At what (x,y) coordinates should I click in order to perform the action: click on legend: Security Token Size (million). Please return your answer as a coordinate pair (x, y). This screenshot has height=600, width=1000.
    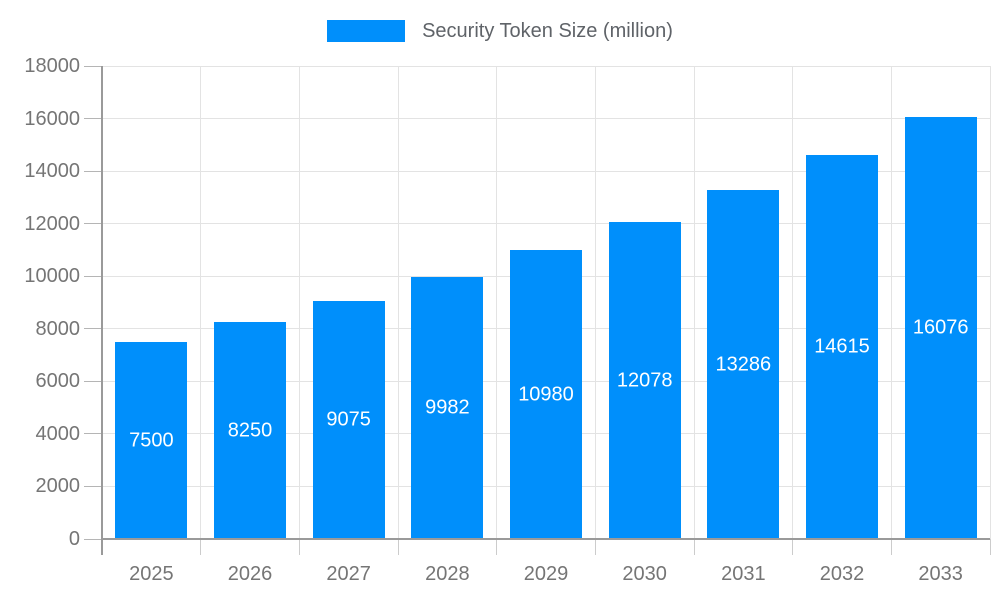
    Looking at the image, I should click on (500, 31).